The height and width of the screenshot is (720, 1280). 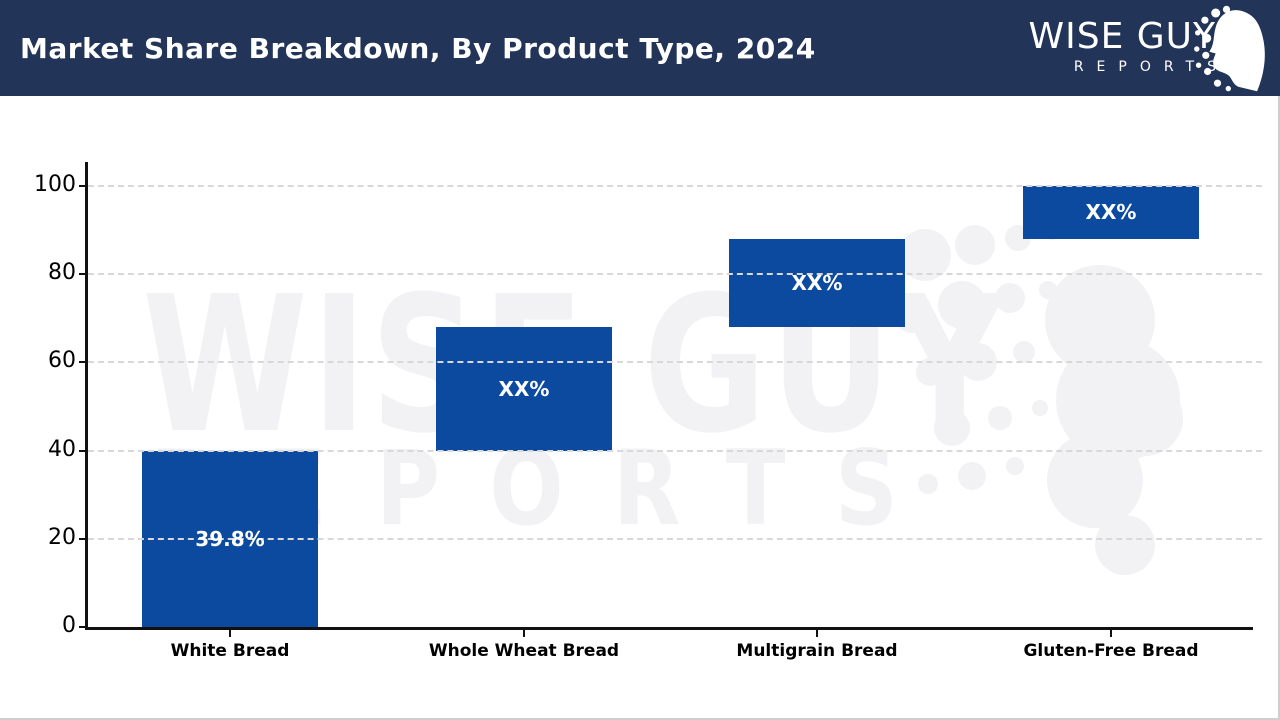 I want to click on y-axis-line, so click(x=86, y=396).